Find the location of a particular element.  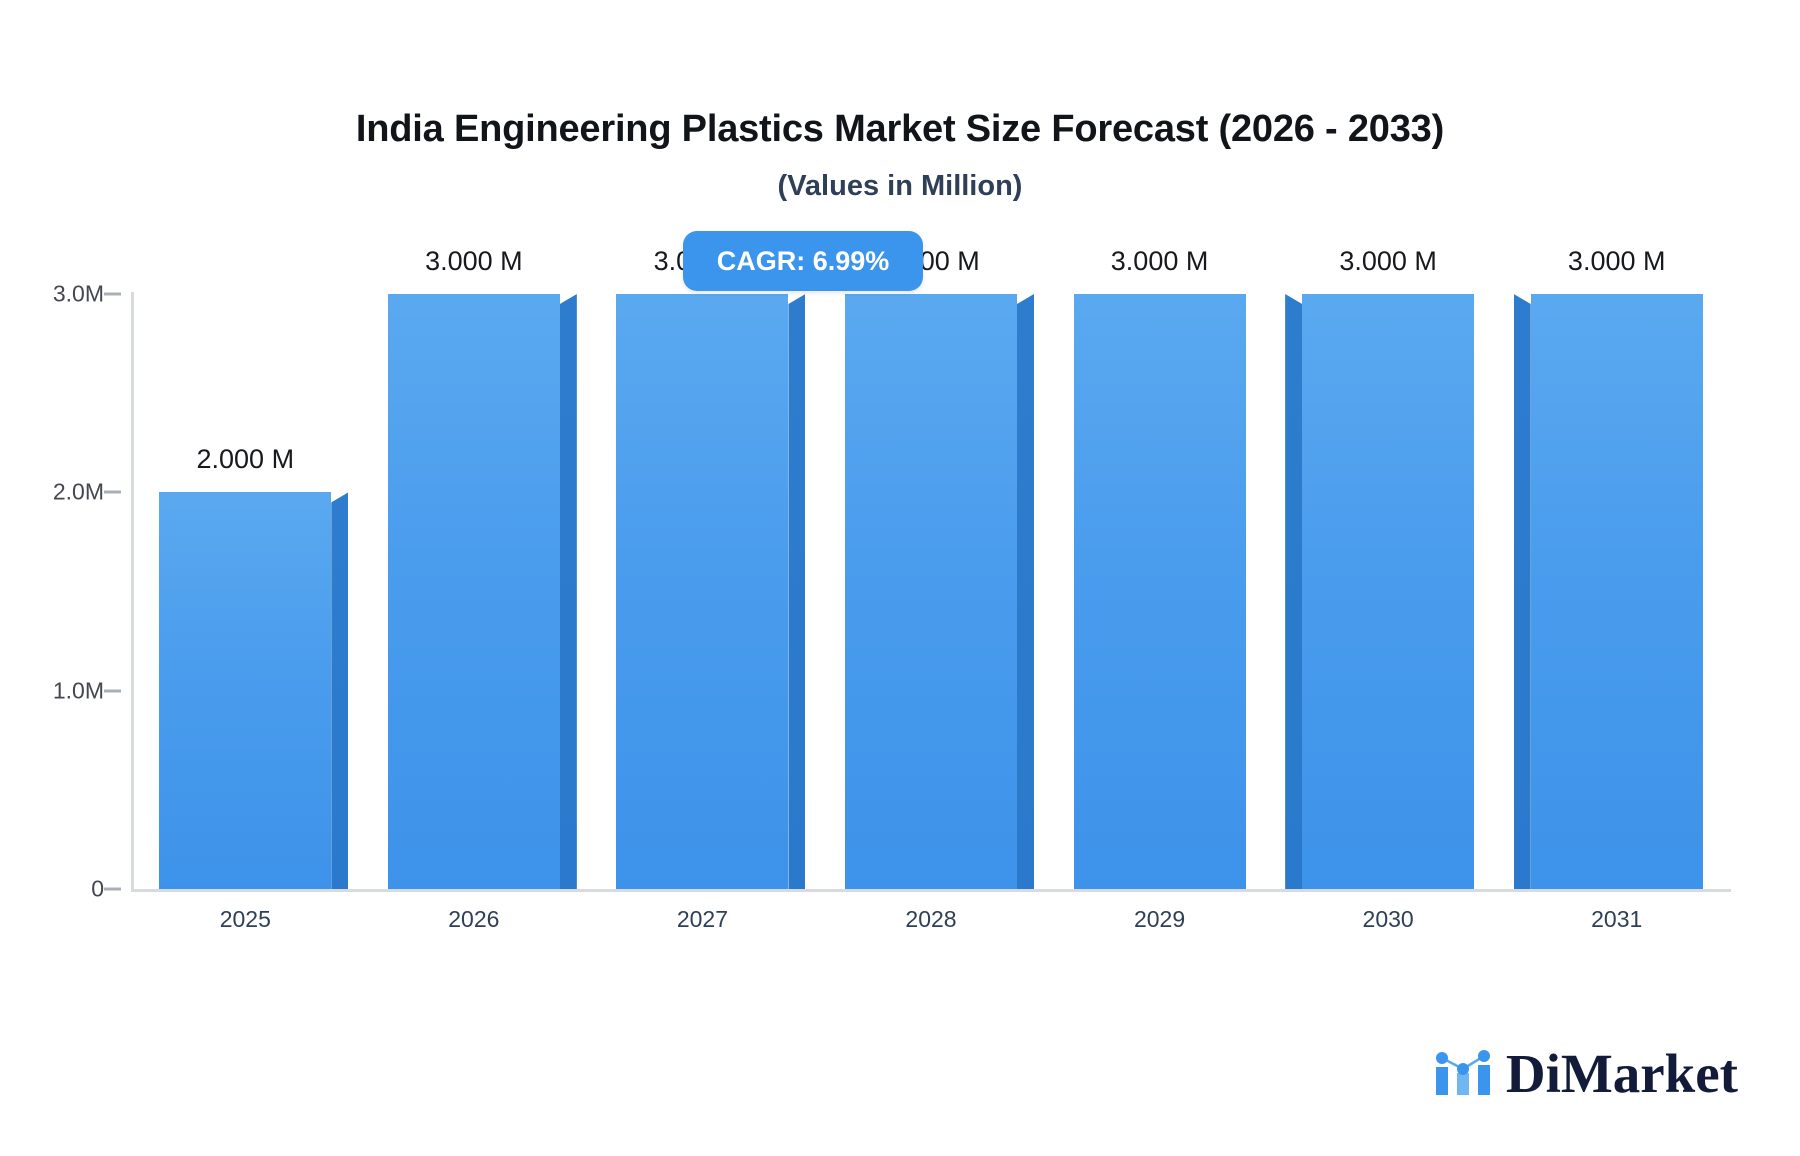

y-axis-tick-label: 0 is located at coordinates (97, 888).